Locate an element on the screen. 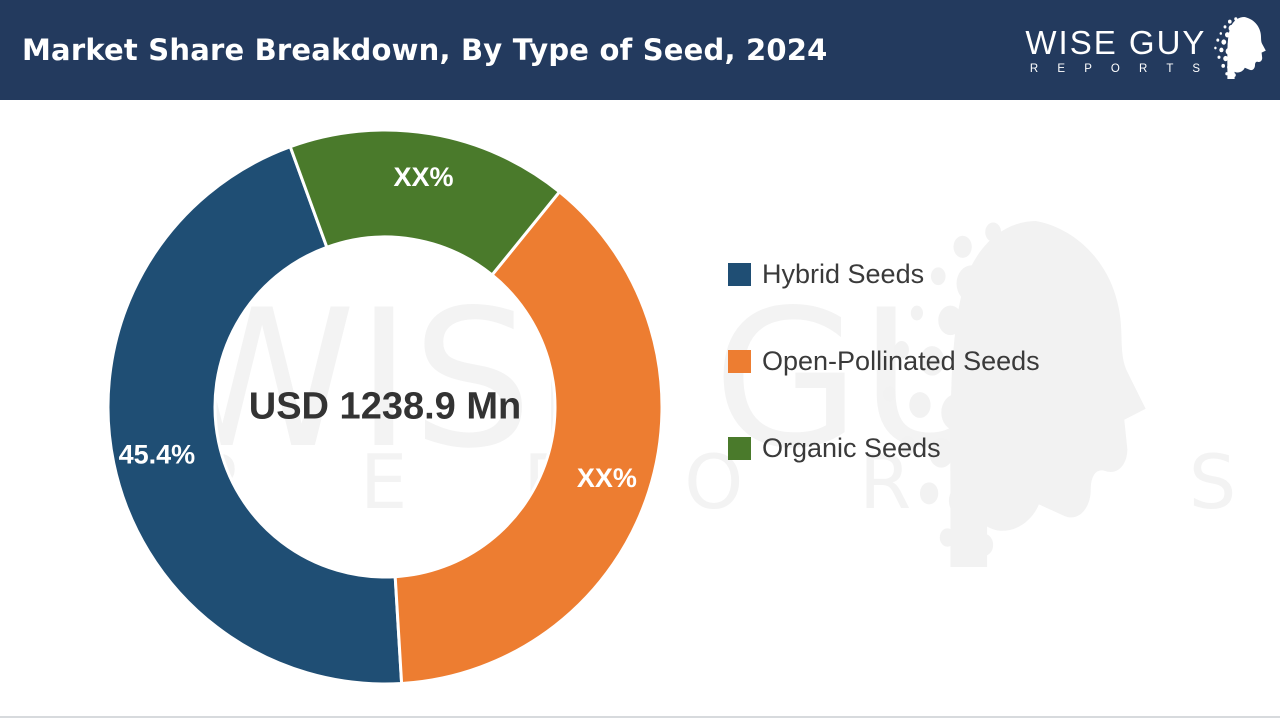 The image size is (1280, 720). donut-slice-label-2: XX% is located at coordinates (424, 177).